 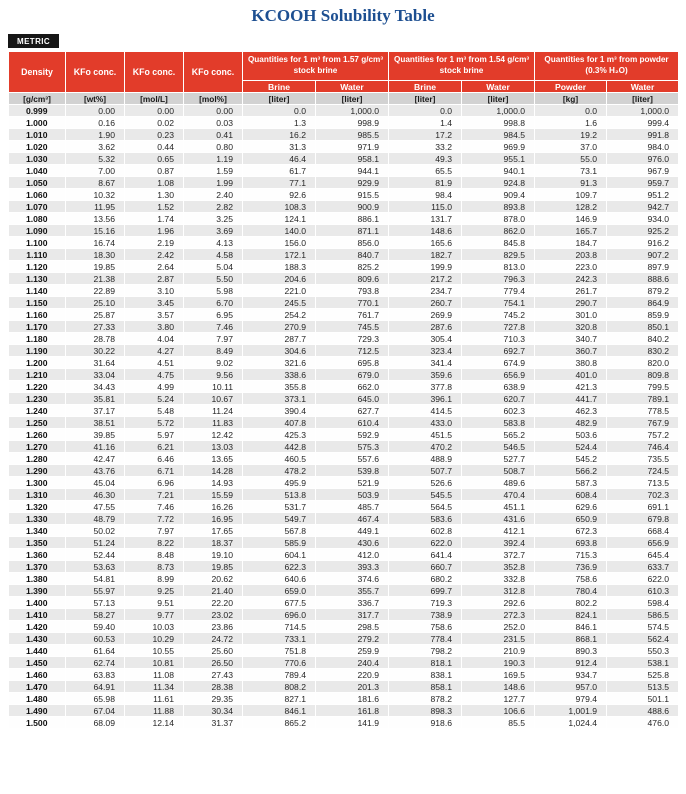 What do you see at coordinates (352, 470) in the screenshot?
I see `value-cell: 539.8` at bounding box center [352, 470].